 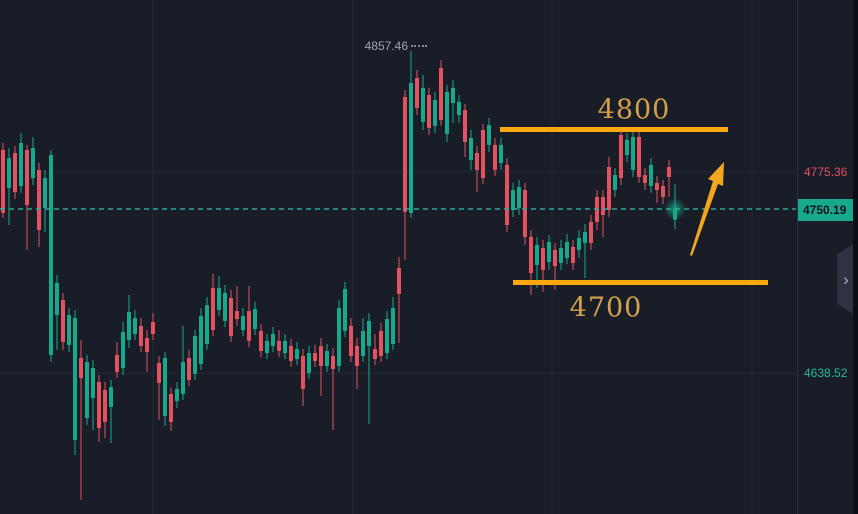 I want to click on support-level-label: 4700, so click(x=606, y=308).